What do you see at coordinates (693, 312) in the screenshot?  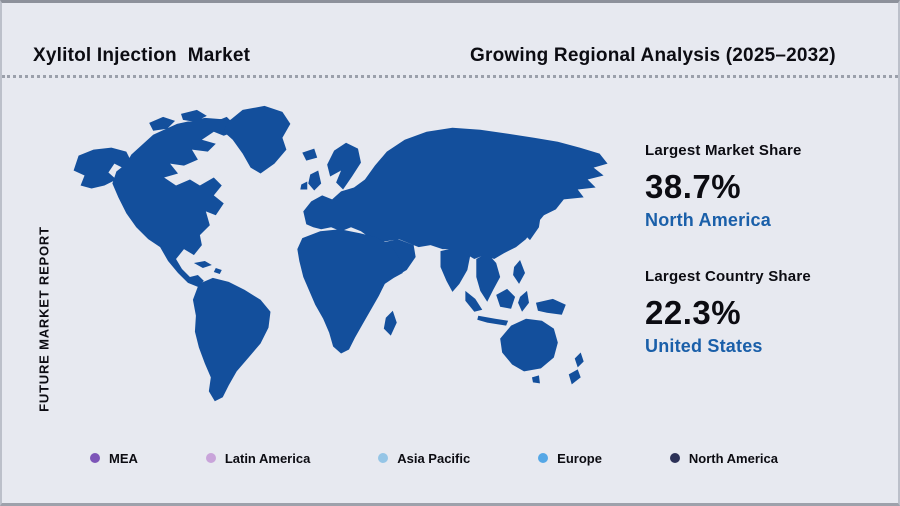 I see `stat-value: 22.3%` at bounding box center [693, 312].